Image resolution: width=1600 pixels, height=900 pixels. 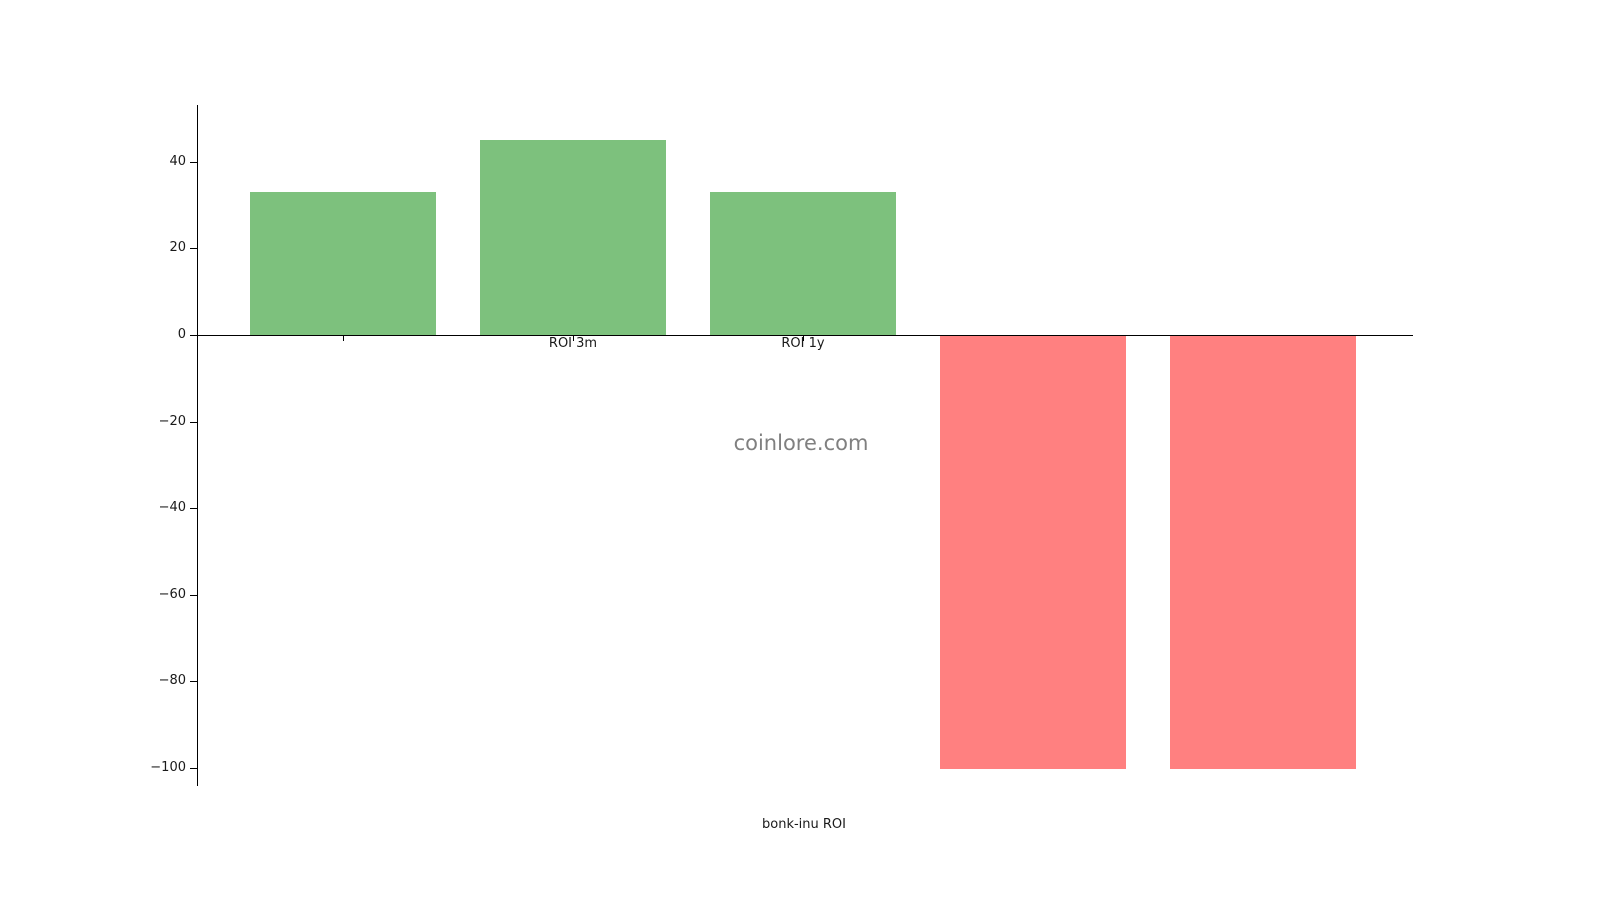 I want to click on y-tick-label--20: −20, so click(x=172, y=421).